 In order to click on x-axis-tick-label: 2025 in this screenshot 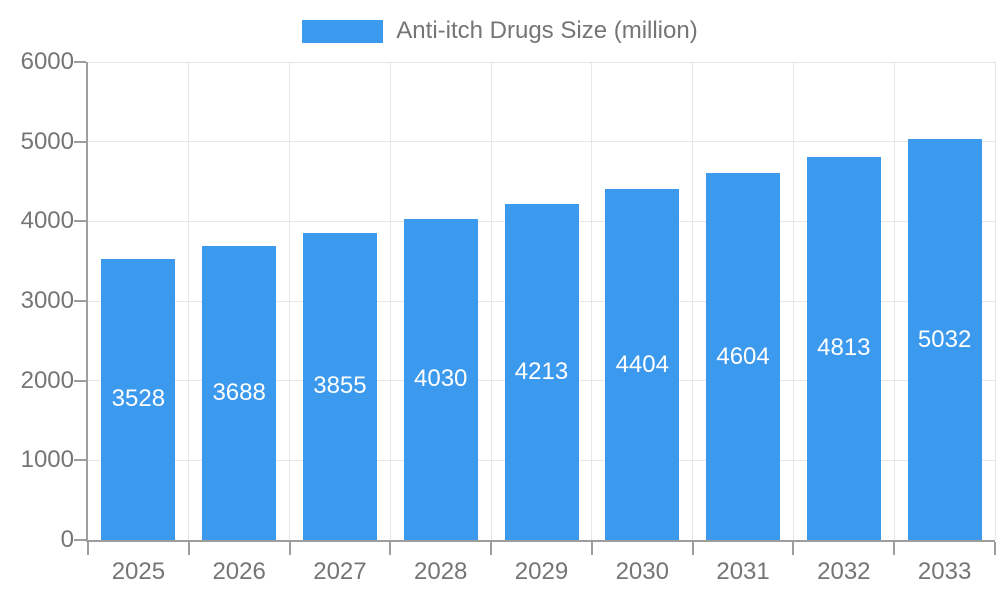, I will do `click(138, 571)`.